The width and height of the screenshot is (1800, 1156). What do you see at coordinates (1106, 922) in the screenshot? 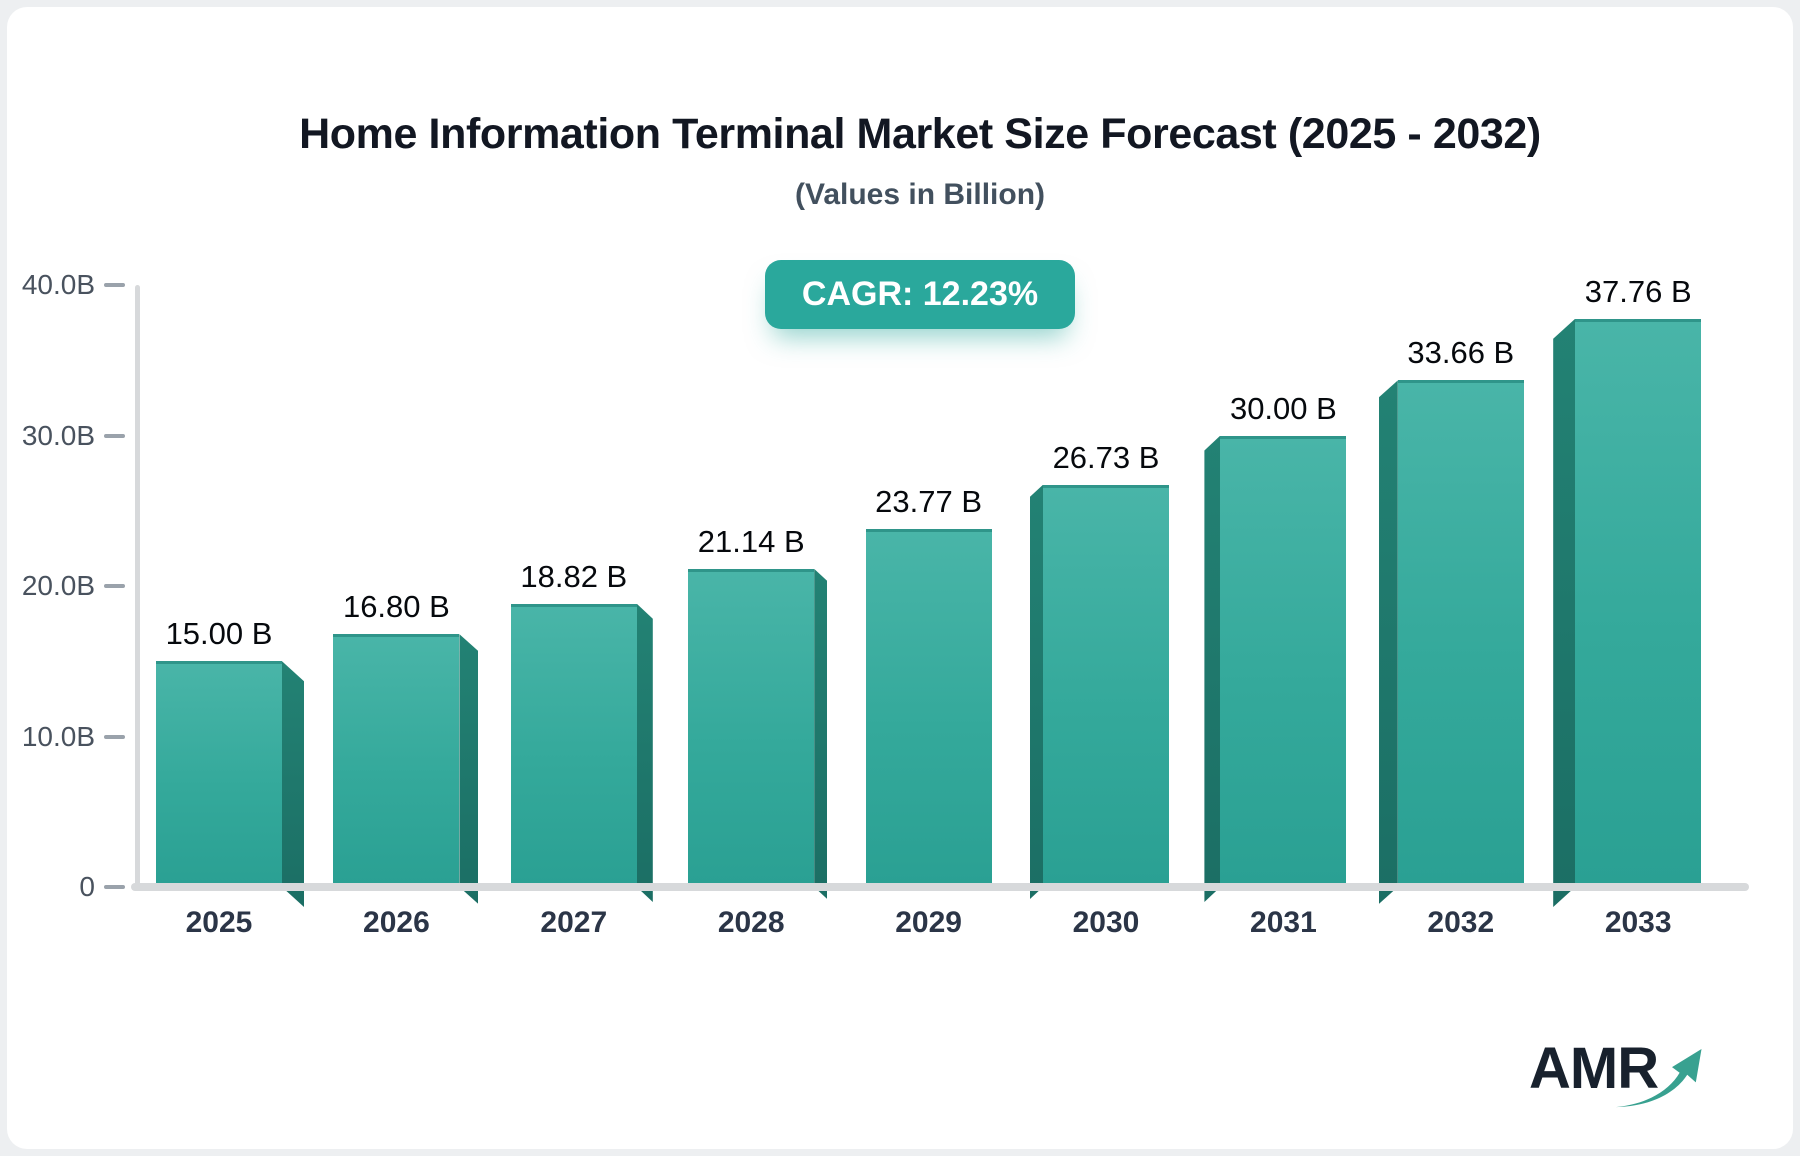
I see `x-axis-label: 2030` at bounding box center [1106, 922].